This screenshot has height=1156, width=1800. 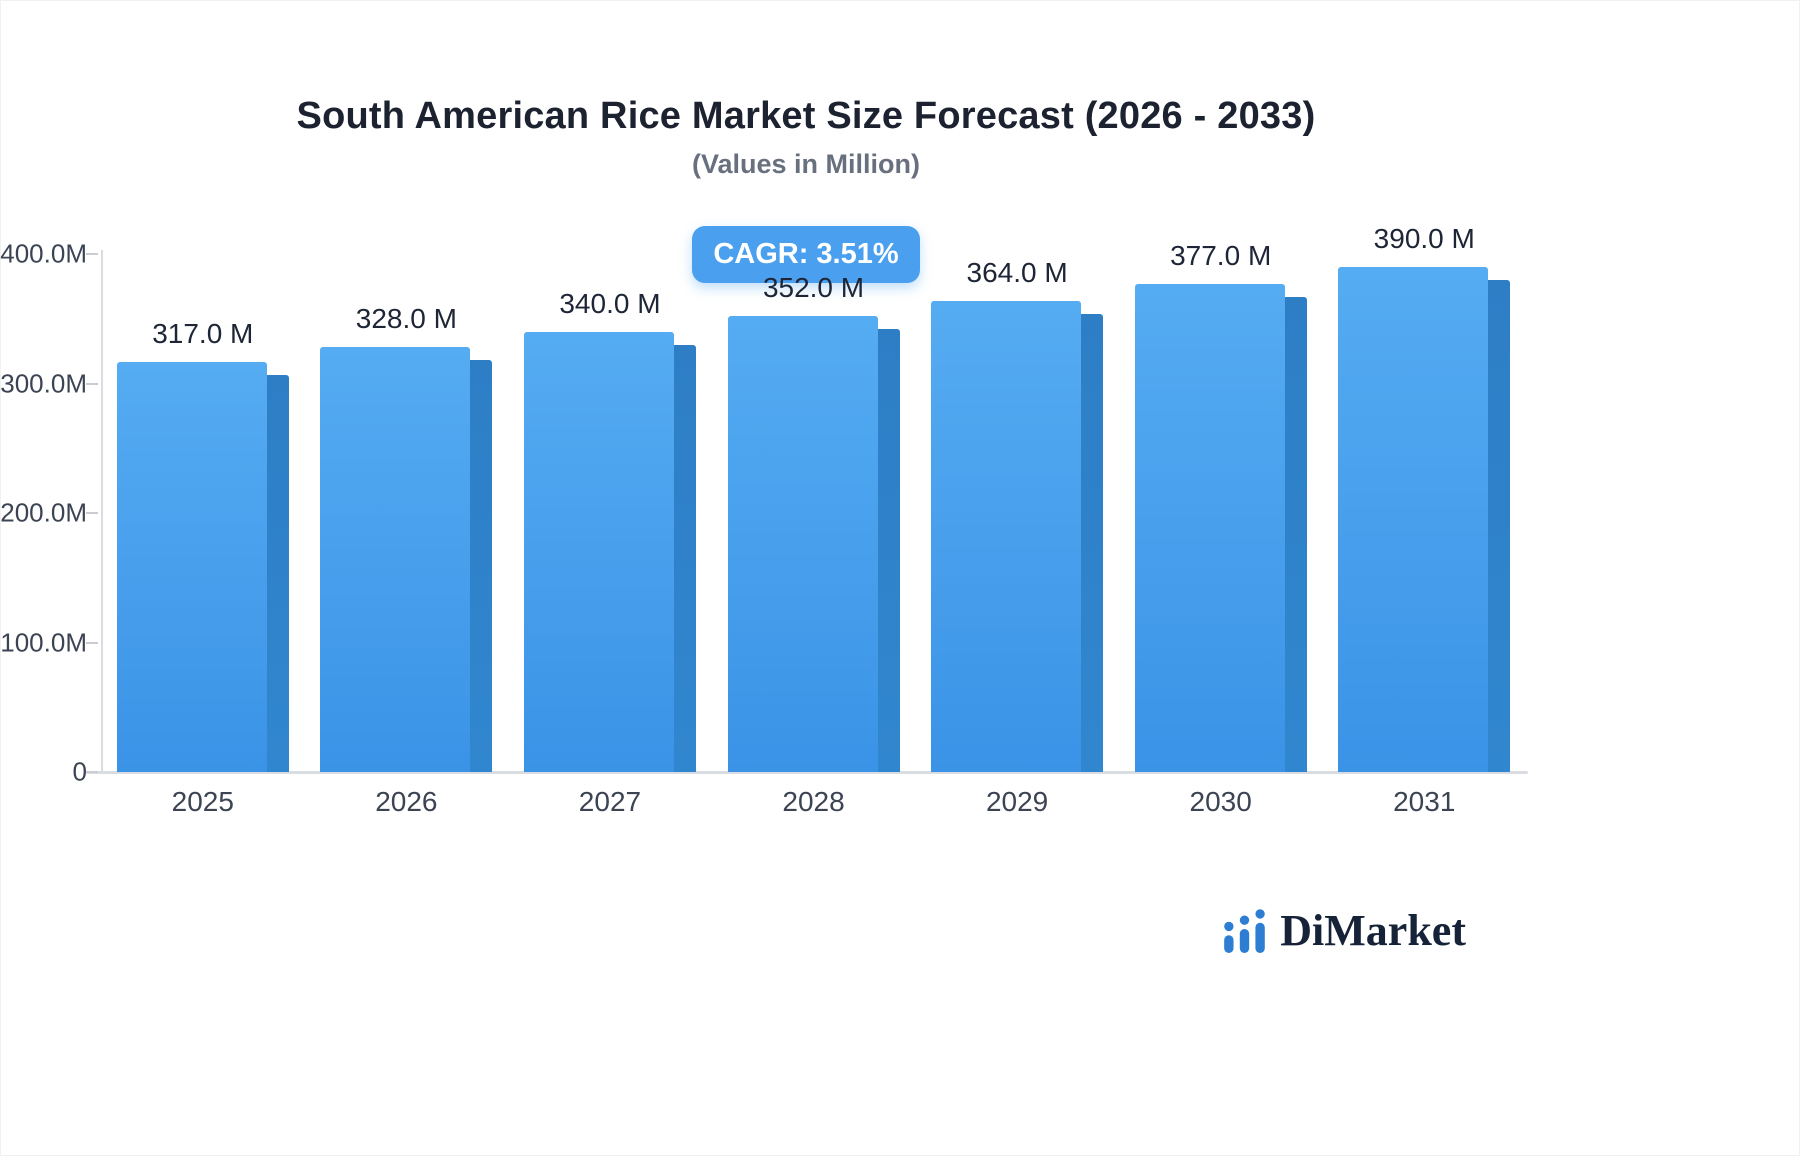 I want to click on bar-slot: 352.0 M, so click(x=814, y=522).